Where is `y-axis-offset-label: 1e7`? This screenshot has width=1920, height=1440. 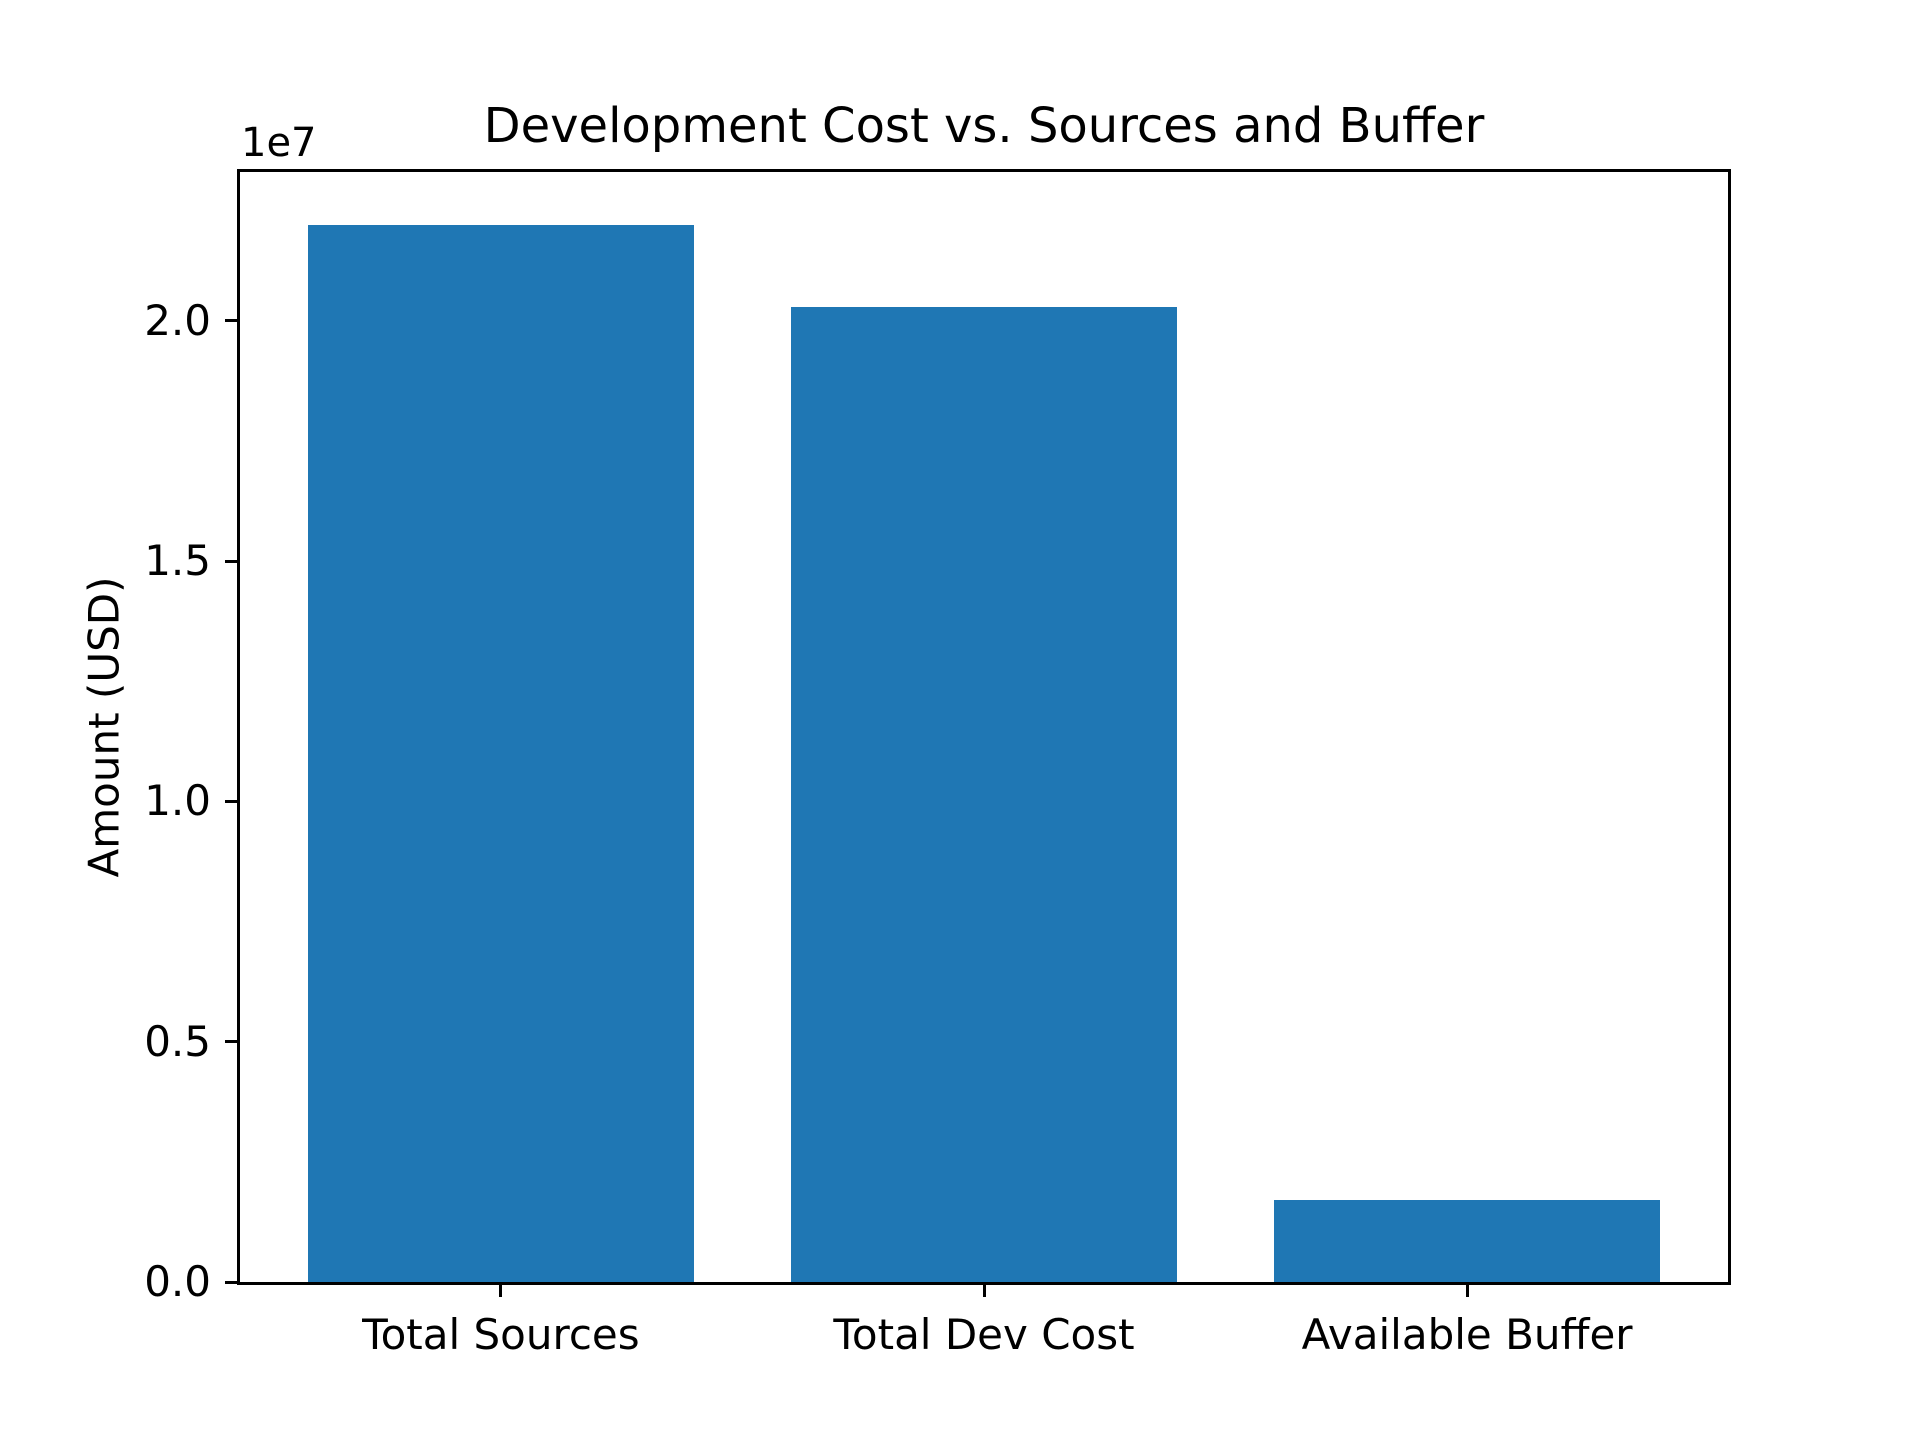
y-axis-offset-label: 1e7 is located at coordinates (279, 143).